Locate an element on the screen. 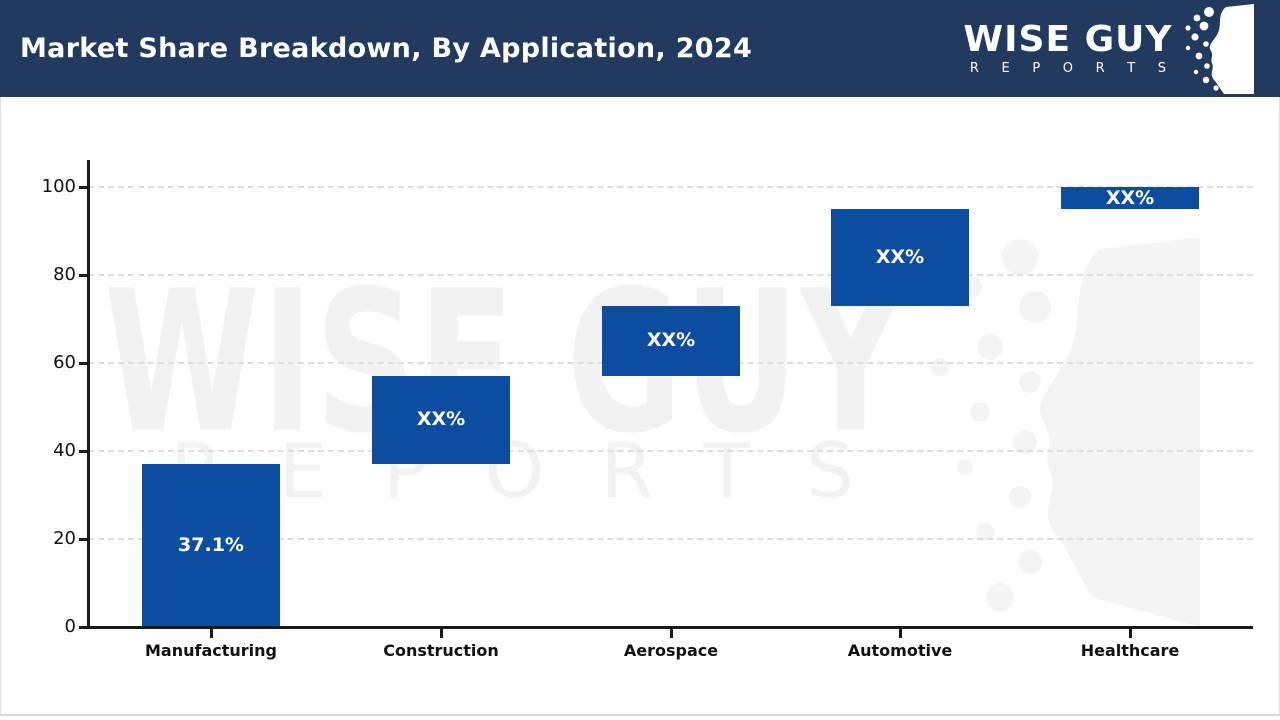 Image resolution: width=1280 pixels, height=720 pixels. x-tick-aerospace is located at coordinates (671, 633).